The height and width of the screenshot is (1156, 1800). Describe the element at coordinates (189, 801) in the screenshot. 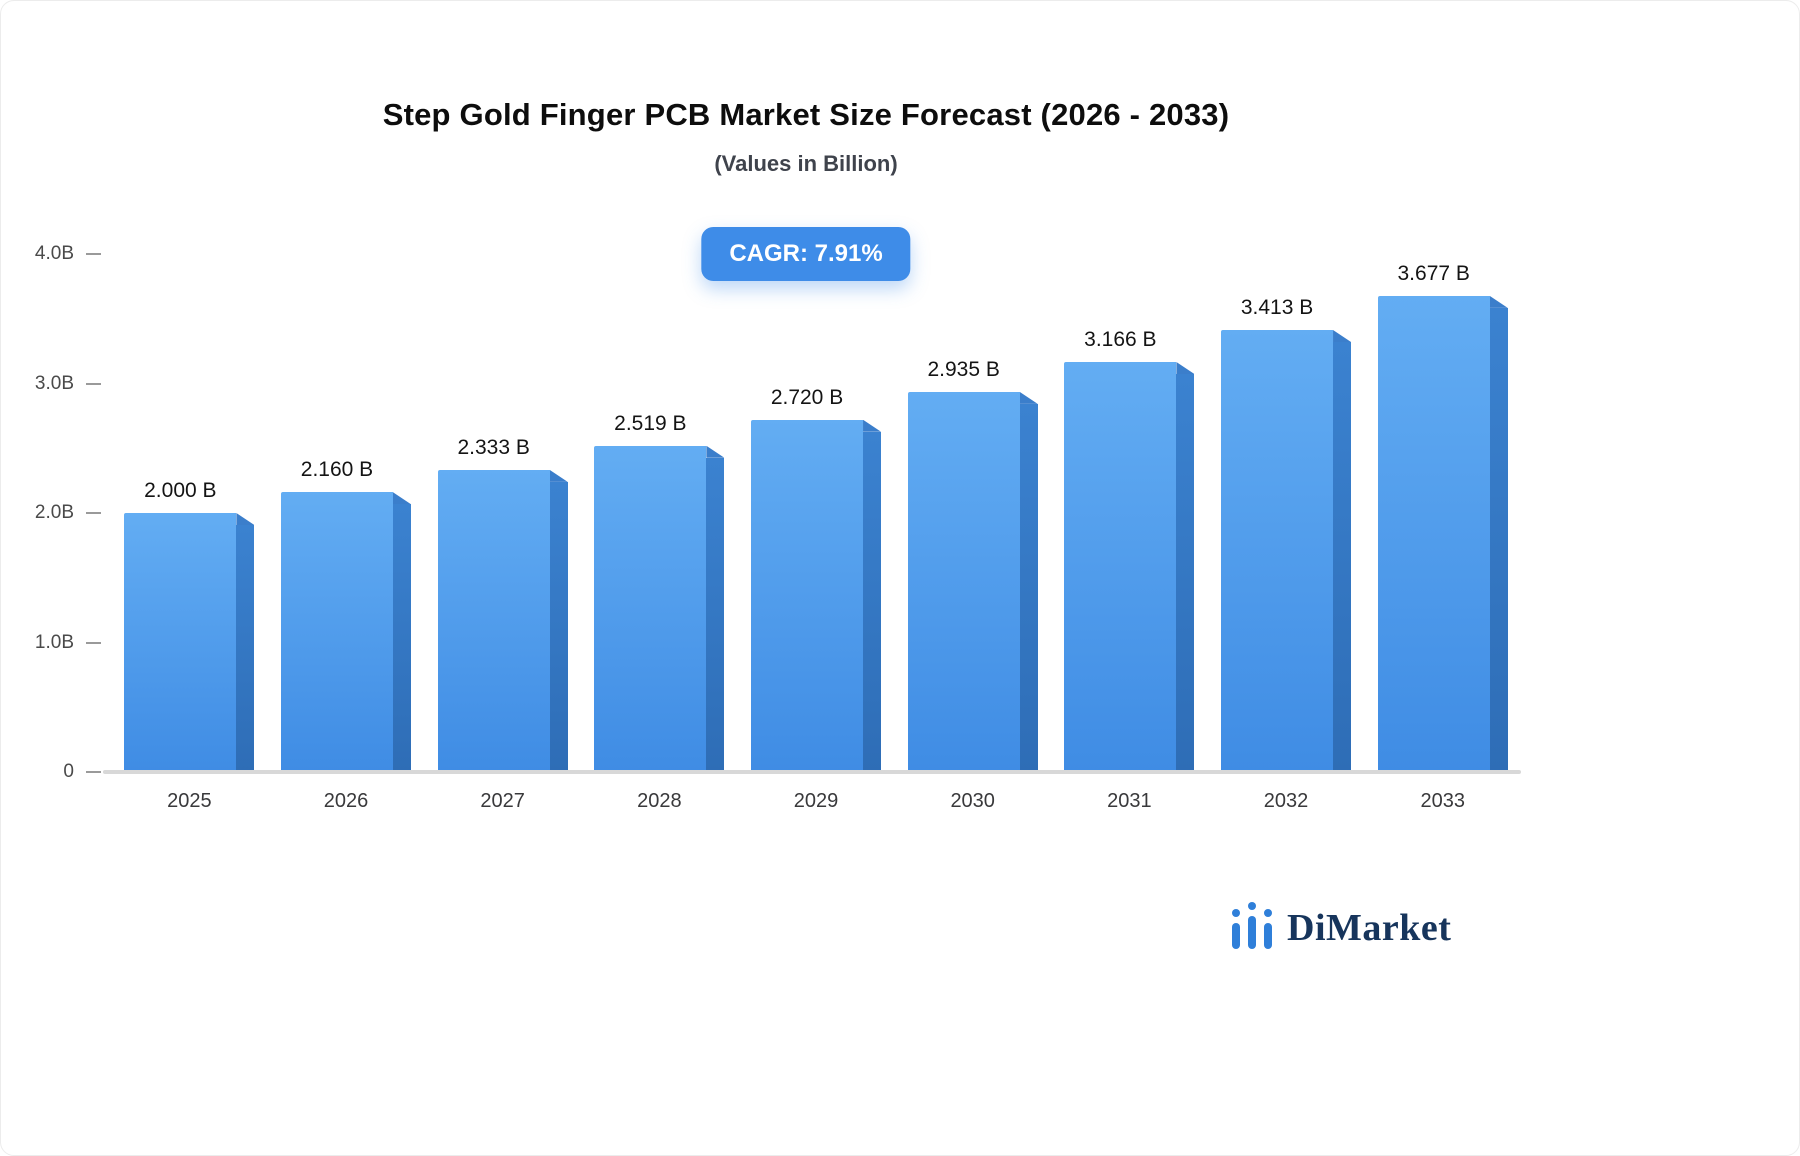

I see `x-axis-label: 2025` at that location.